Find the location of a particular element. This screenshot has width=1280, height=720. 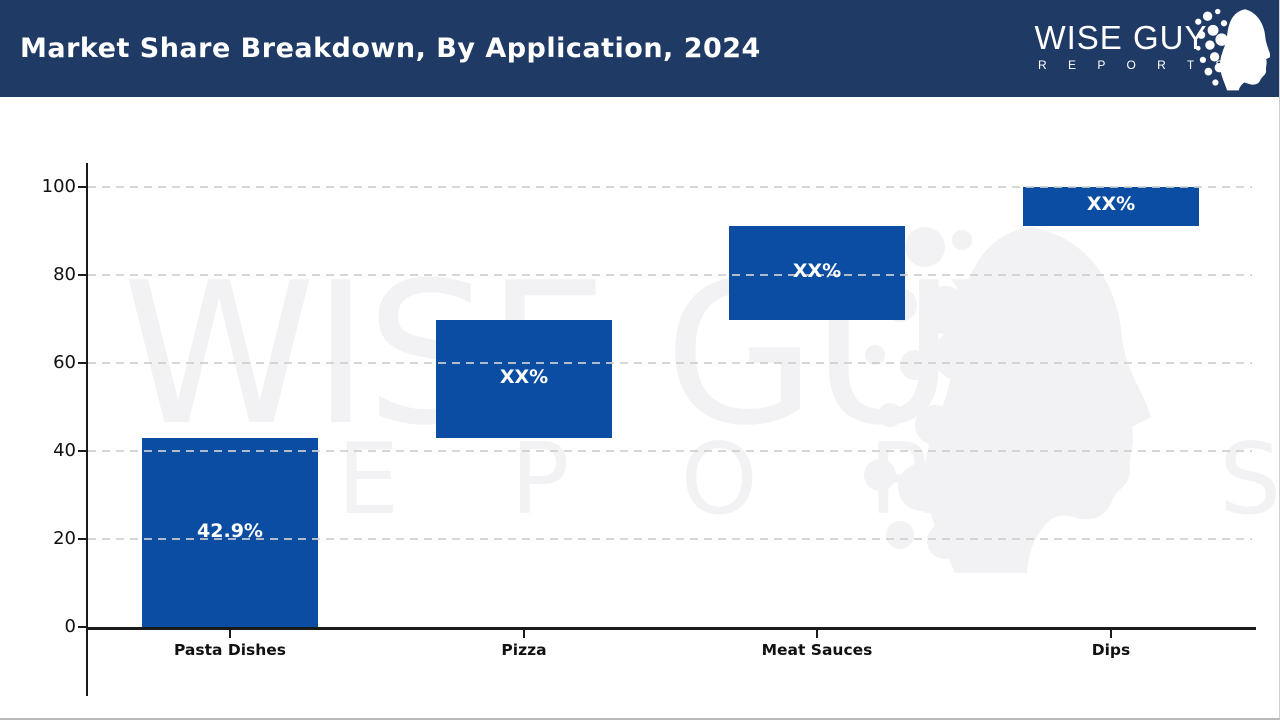

y-tick-label-80: 80 is located at coordinates (64, 274).